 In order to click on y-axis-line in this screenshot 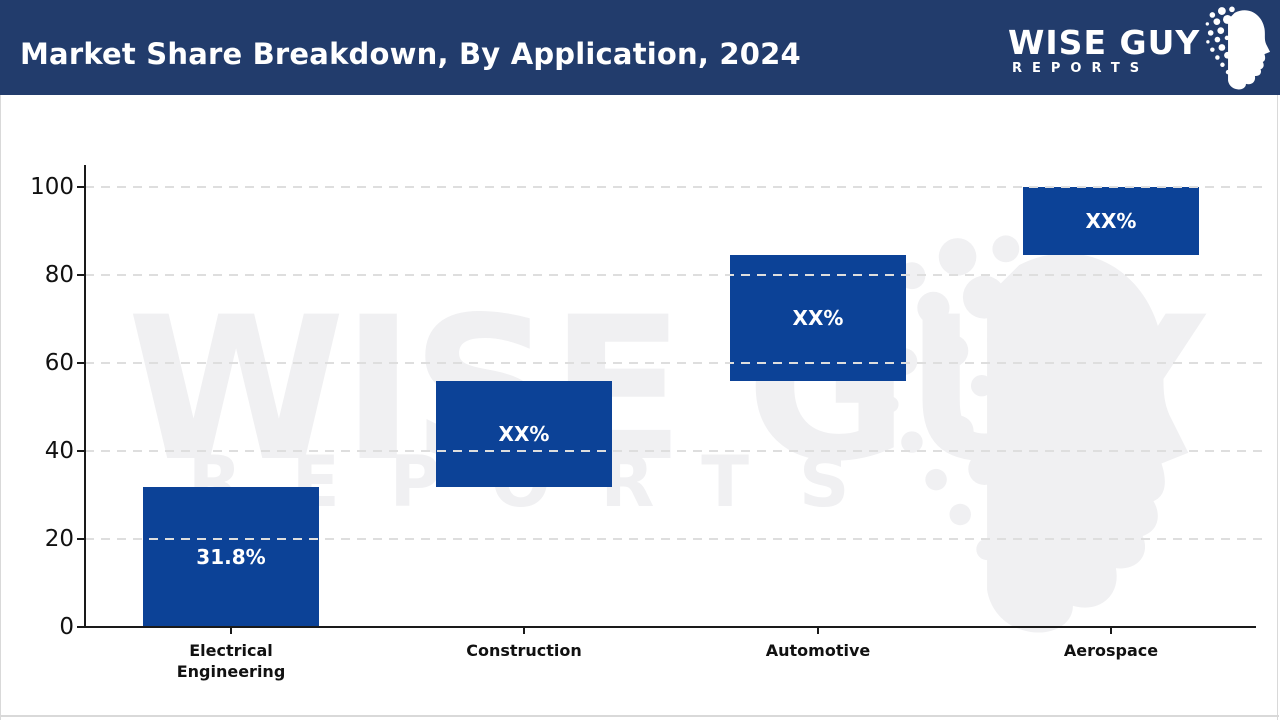, I will do `click(85, 396)`.